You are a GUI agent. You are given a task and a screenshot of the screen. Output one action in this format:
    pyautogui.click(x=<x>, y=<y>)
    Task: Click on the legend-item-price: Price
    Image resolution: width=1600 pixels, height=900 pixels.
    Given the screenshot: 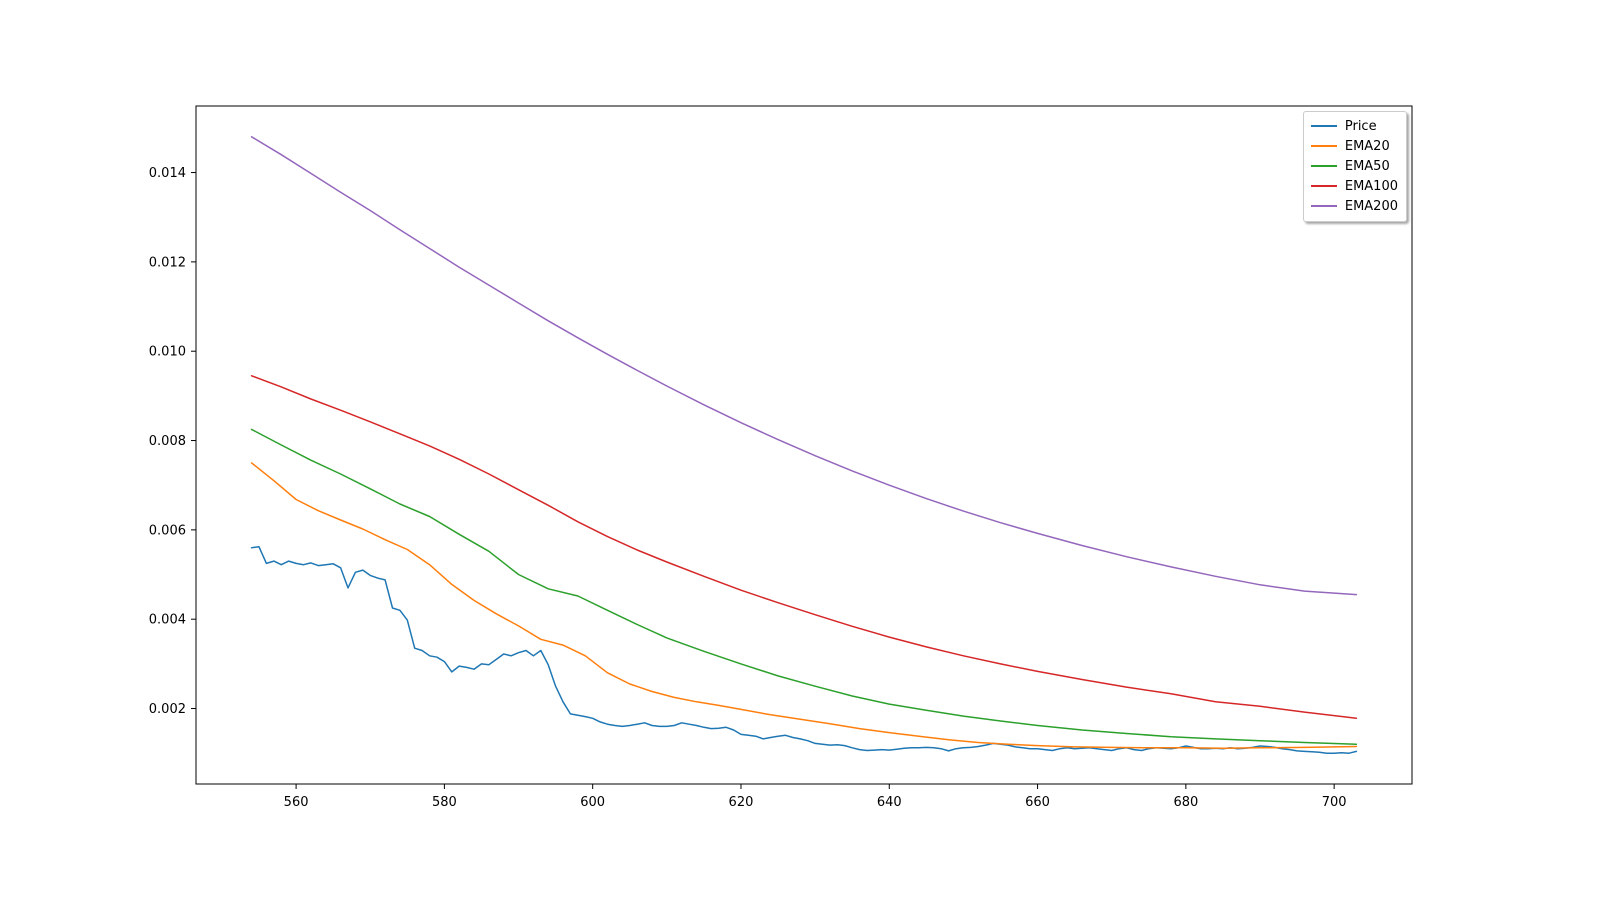 What is the action you would take?
    pyautogui.click(x=1354, y=126)
    